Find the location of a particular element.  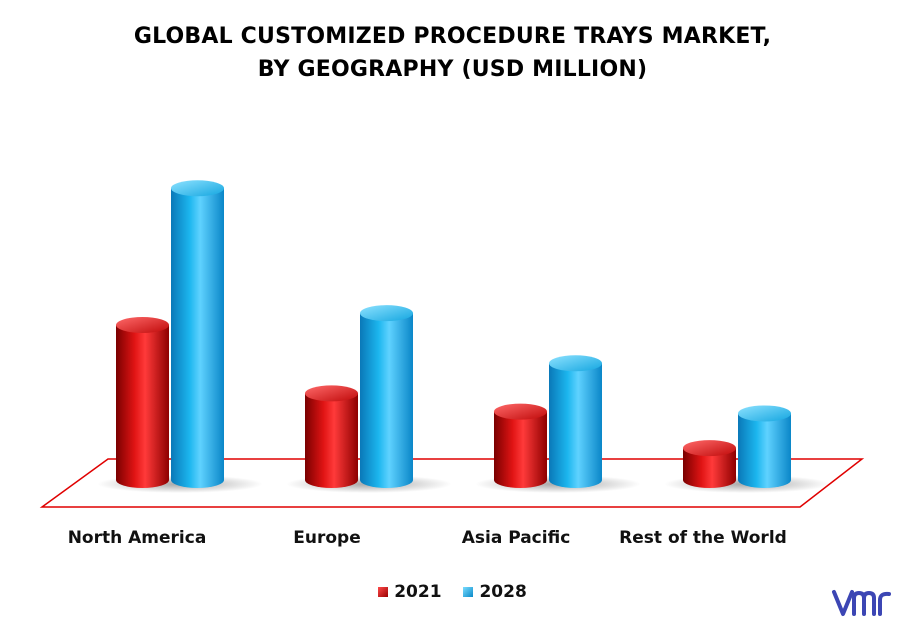

legend-item-2028: 2028 is located at coordinates (494, 592).